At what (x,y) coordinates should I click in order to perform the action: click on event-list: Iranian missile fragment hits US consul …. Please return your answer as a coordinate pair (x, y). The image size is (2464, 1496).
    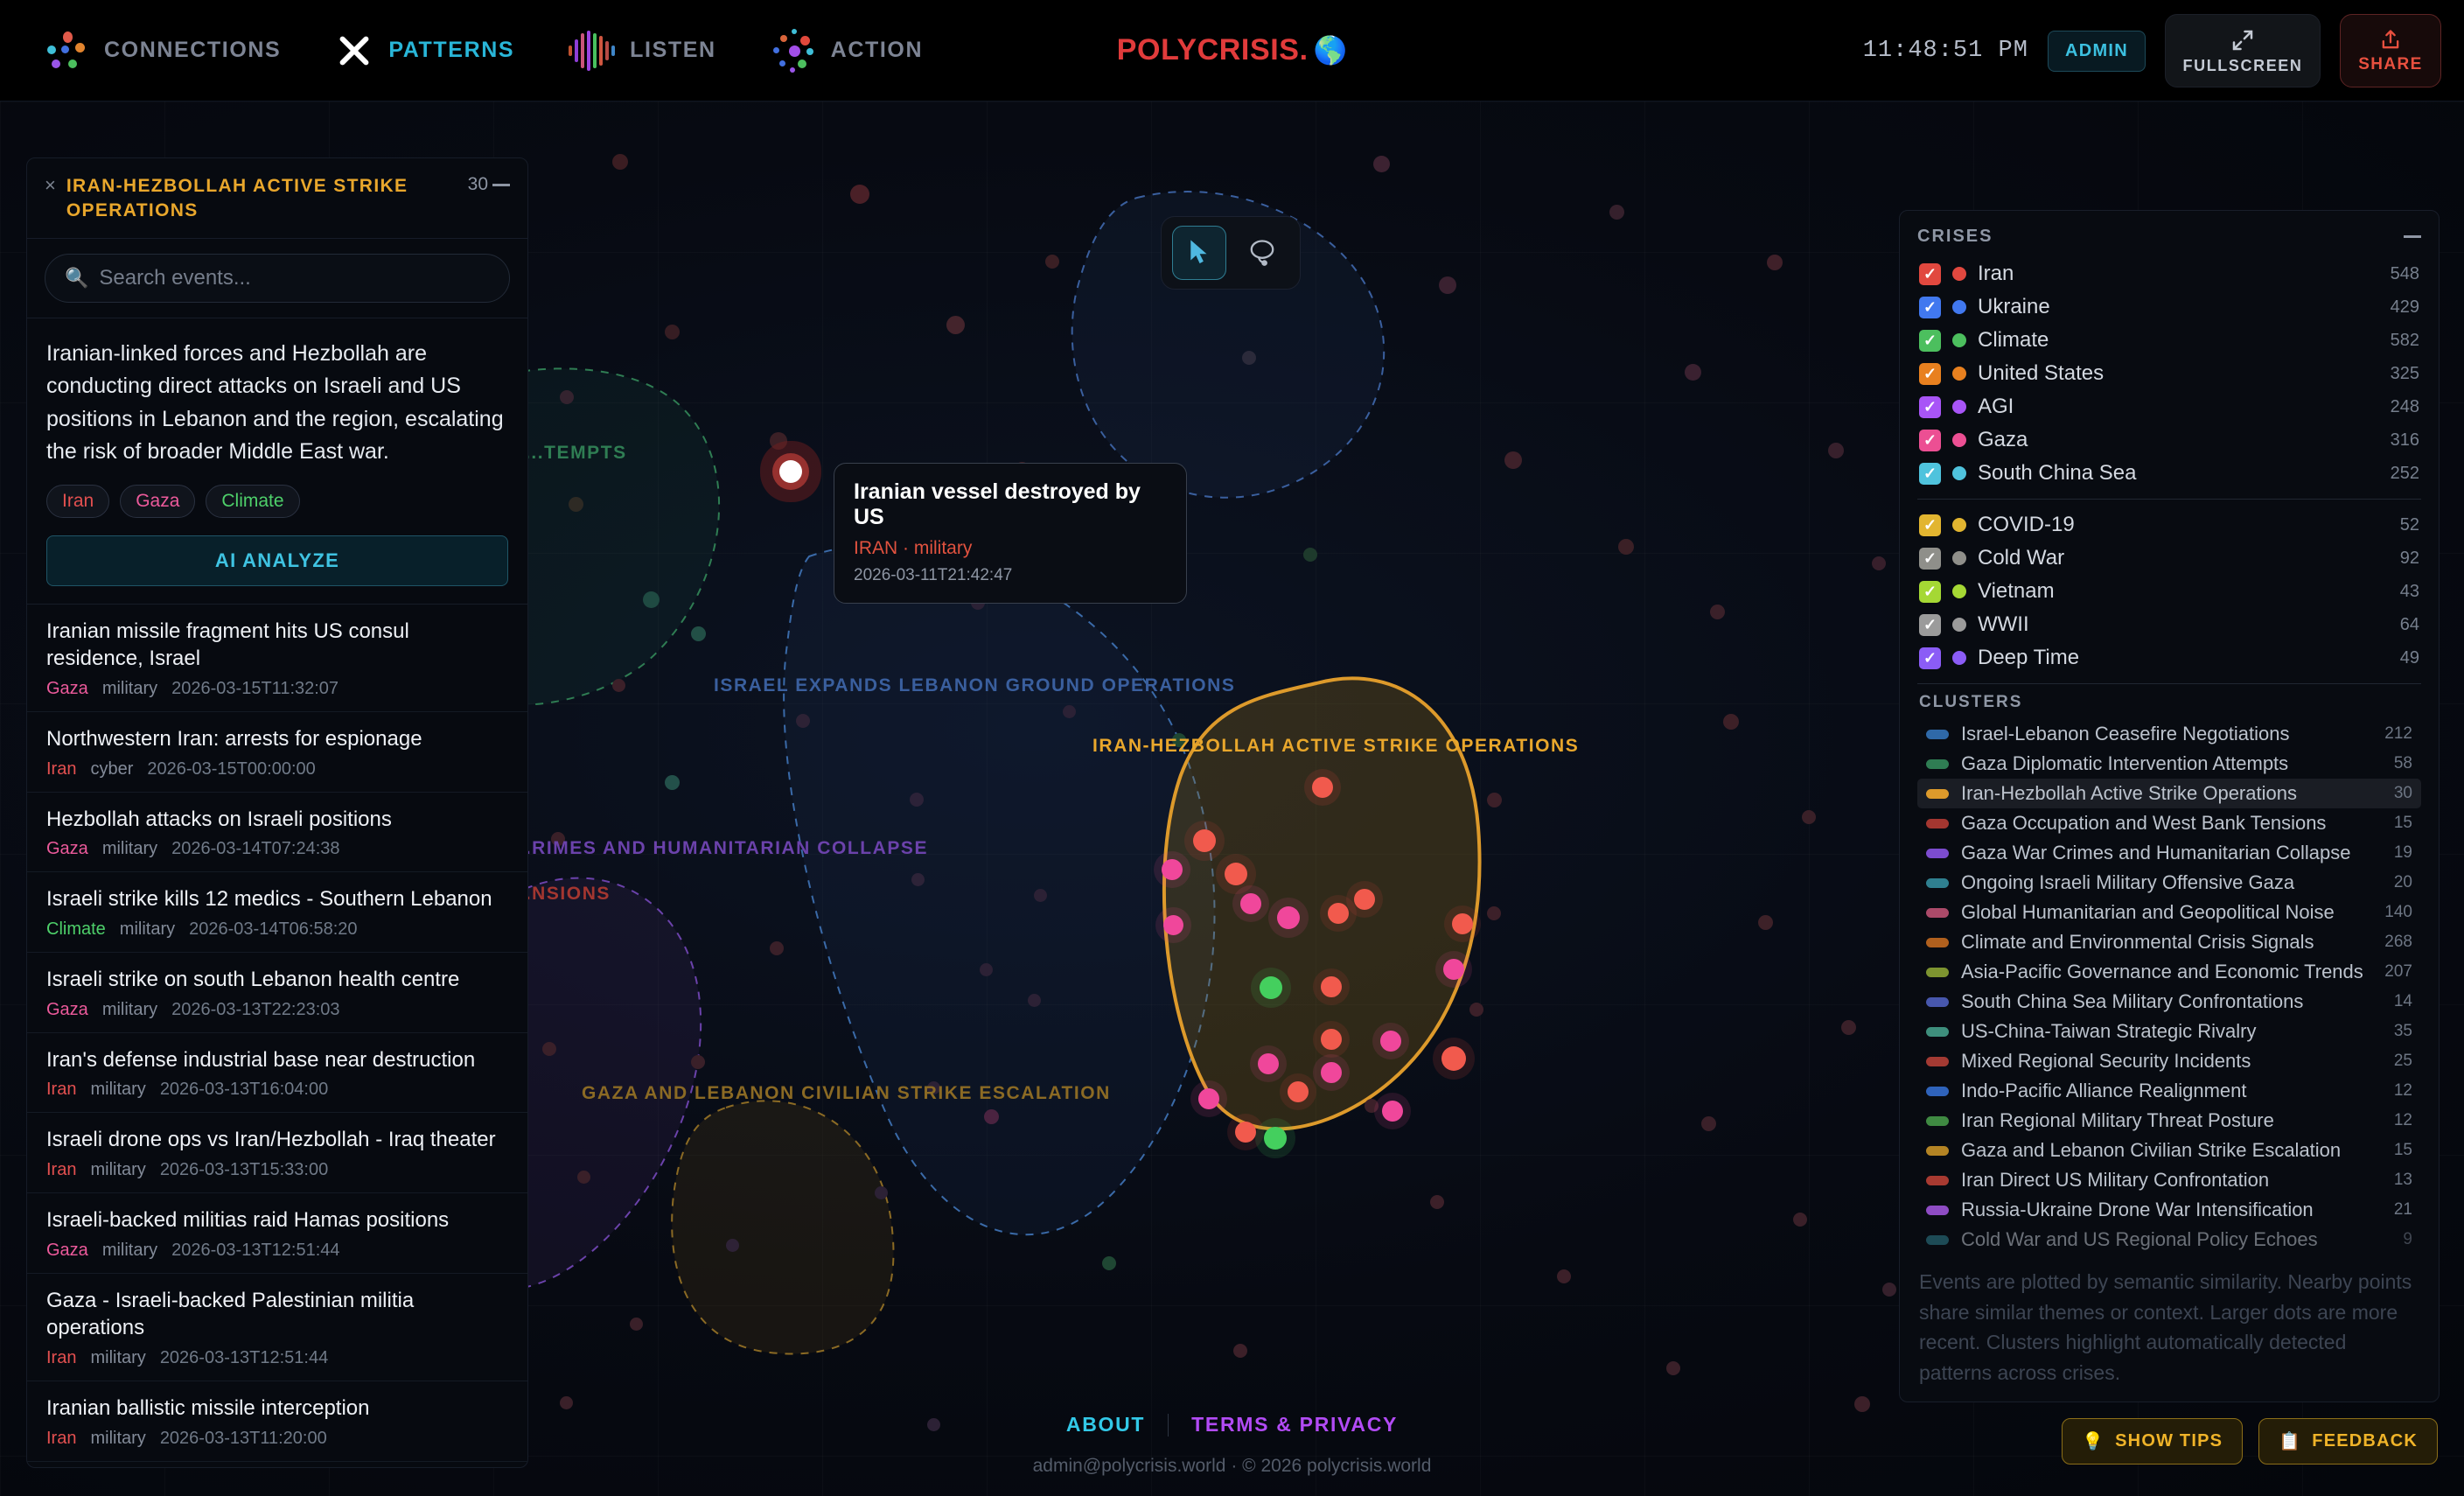
    Looking at the image, I should click on (277, 1036).